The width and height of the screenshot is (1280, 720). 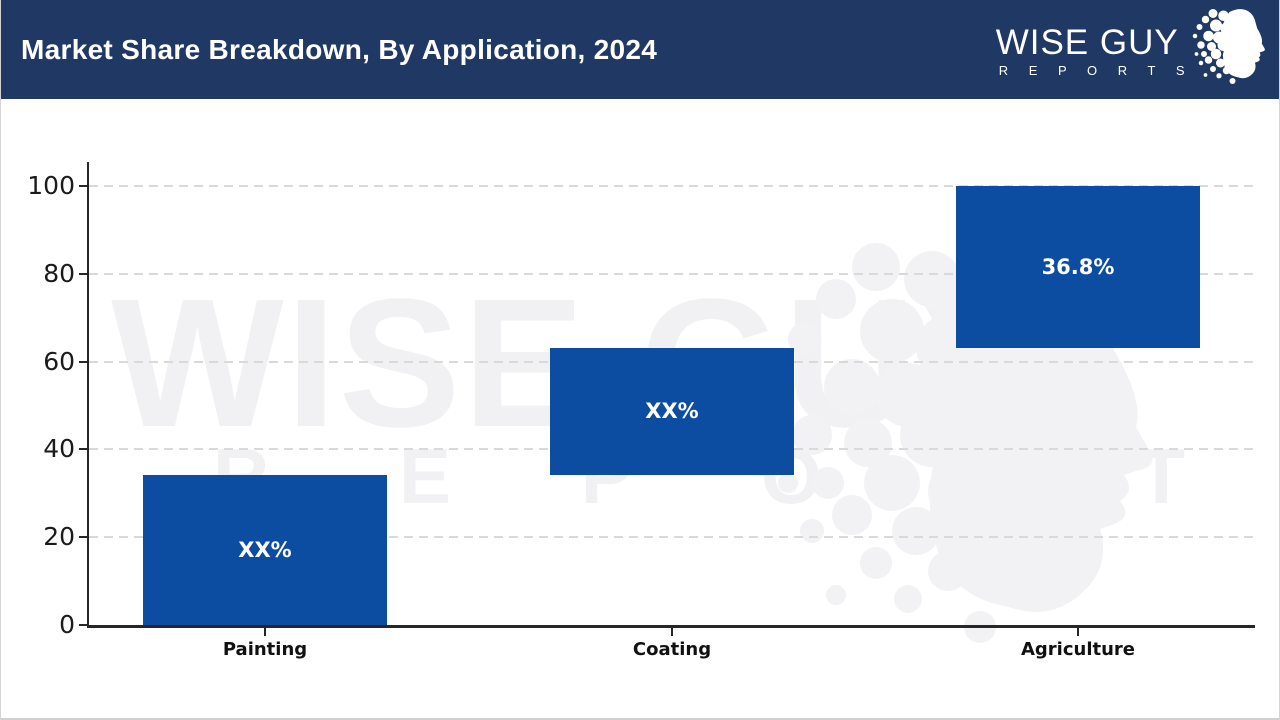 I want to click on brand-logo-text: WISE GUY R E P O R T S, so click(x=1094, y=51).